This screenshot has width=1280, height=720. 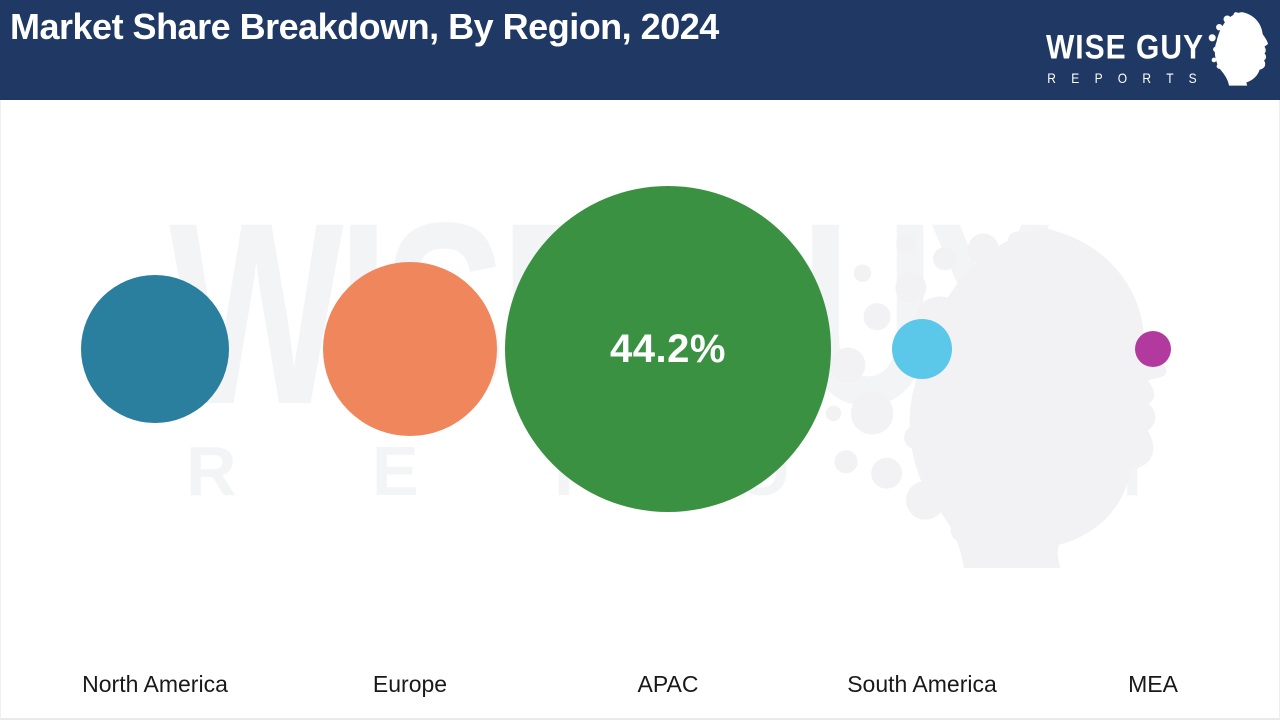 What do you see at coordinates (996, 397) in the screenshot?
I see `watermark-head-profile-icon` at bounding box center [996, 397].